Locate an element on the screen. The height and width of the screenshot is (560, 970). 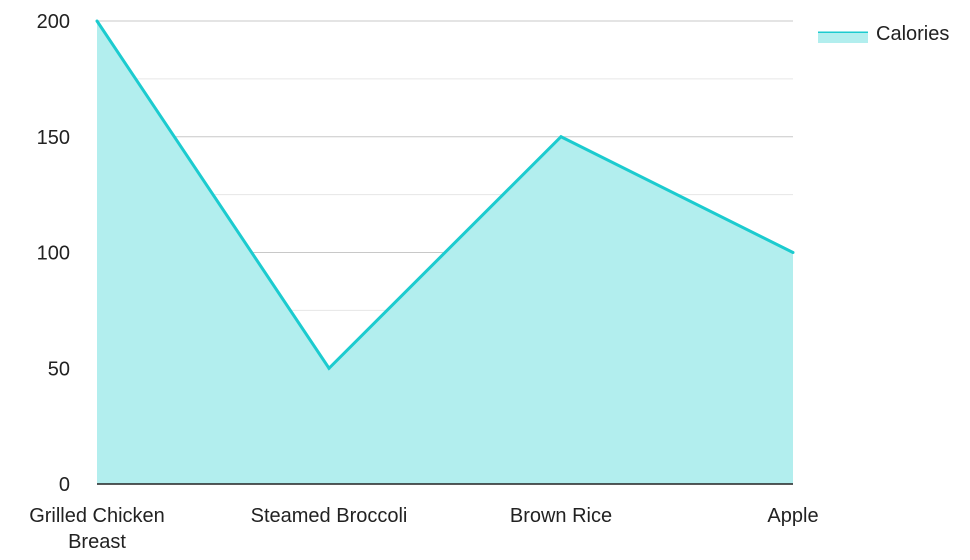
x-tick-label: Apple is located at coordinates (792, 516).